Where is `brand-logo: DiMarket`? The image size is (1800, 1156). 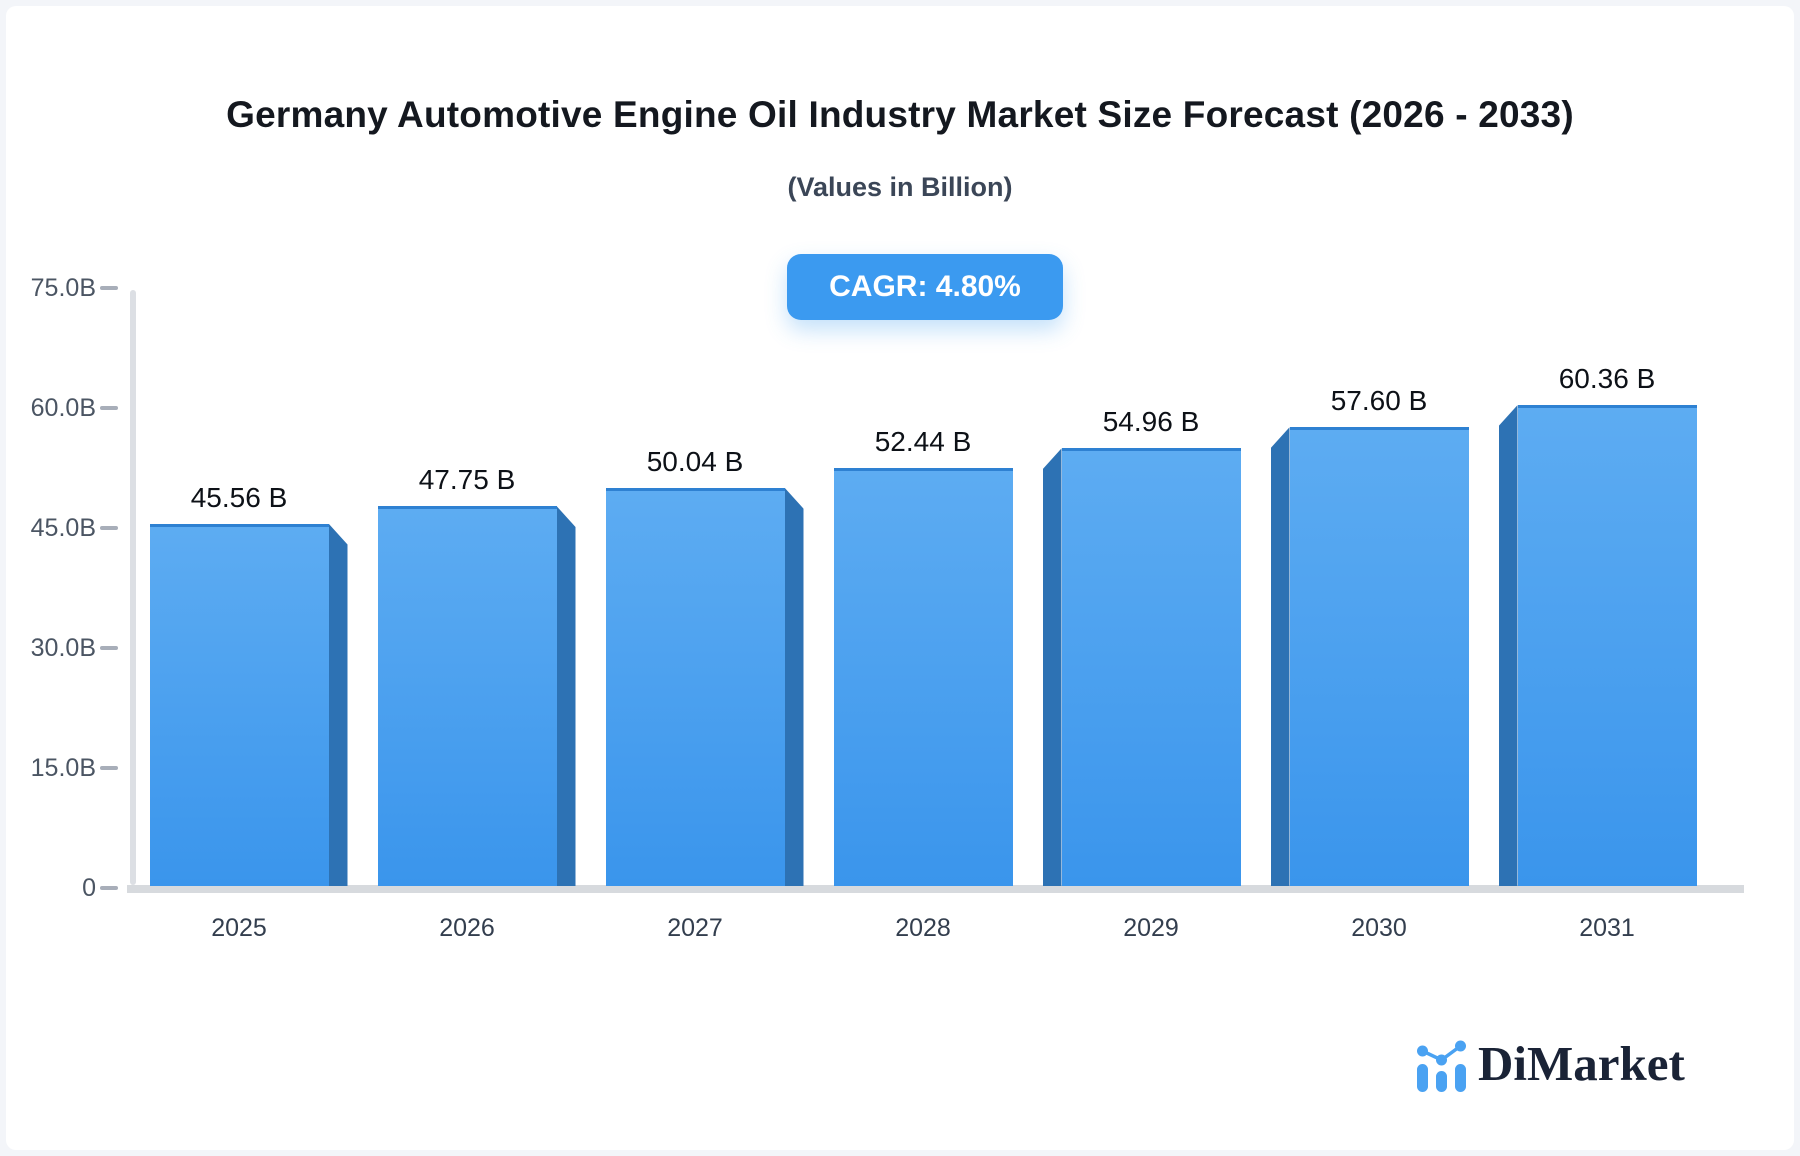 brand-logo: DiMarket is located at coordinates (1549, 1062).